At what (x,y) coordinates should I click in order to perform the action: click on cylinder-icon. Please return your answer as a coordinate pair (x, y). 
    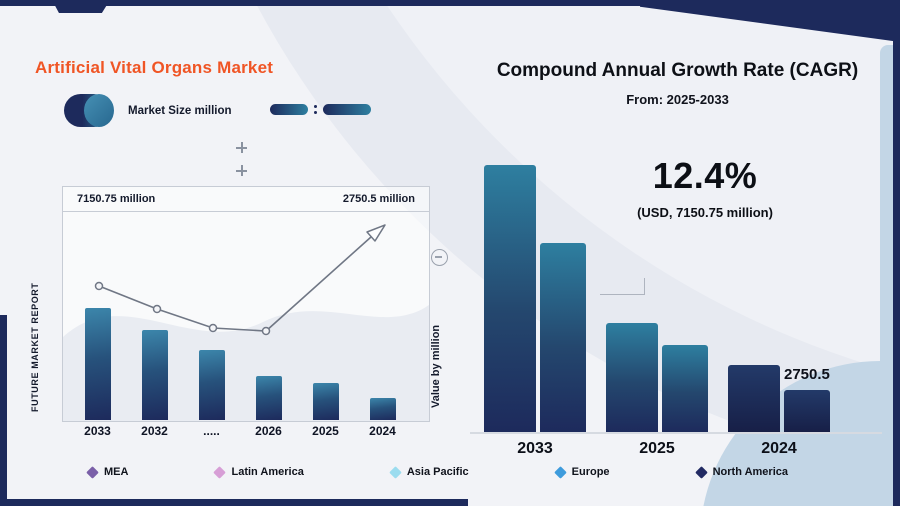
    Looking at the image, I should click on (89, 110).